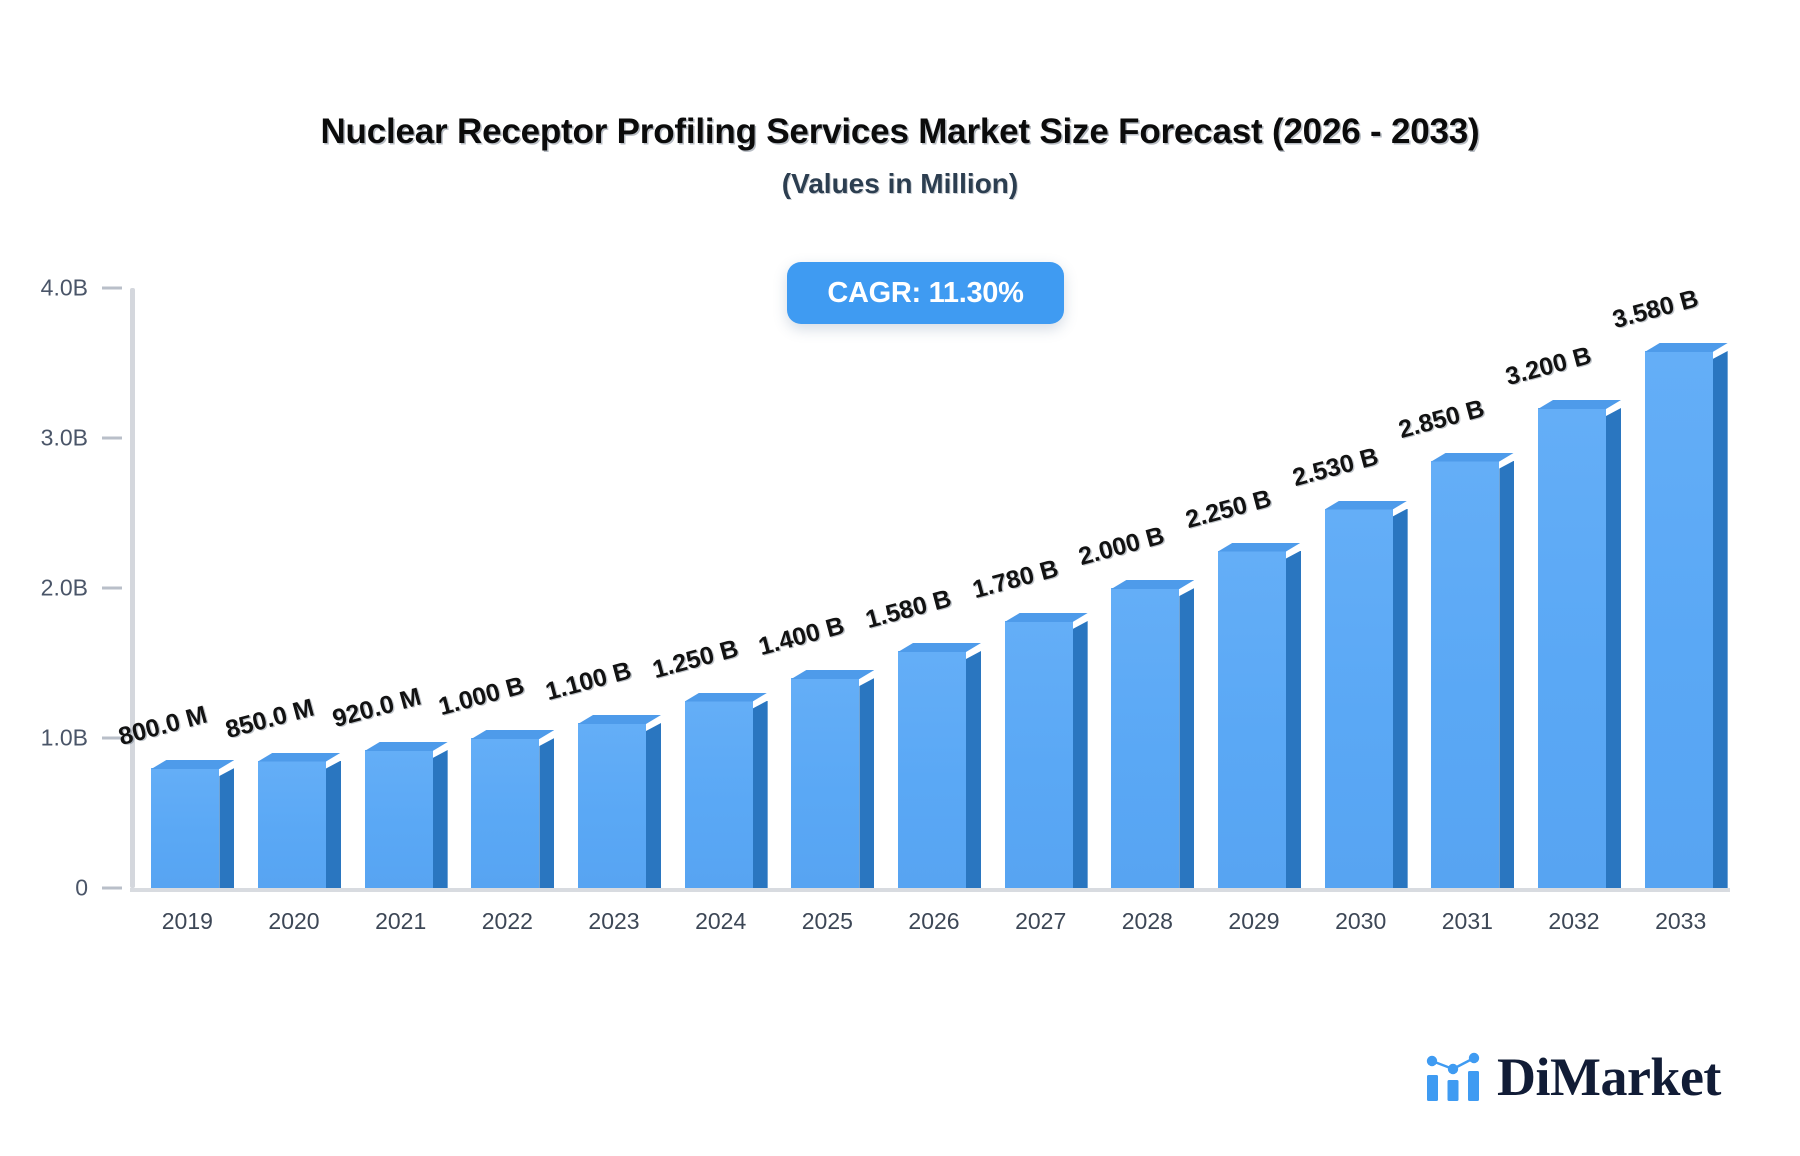 This screenshot has width=1800, height=1156. What do you see at coordinates (1655, 309) in the screenshot?
I see `bar-value-label: 3.580 B` at bounding box center [1655, 309].